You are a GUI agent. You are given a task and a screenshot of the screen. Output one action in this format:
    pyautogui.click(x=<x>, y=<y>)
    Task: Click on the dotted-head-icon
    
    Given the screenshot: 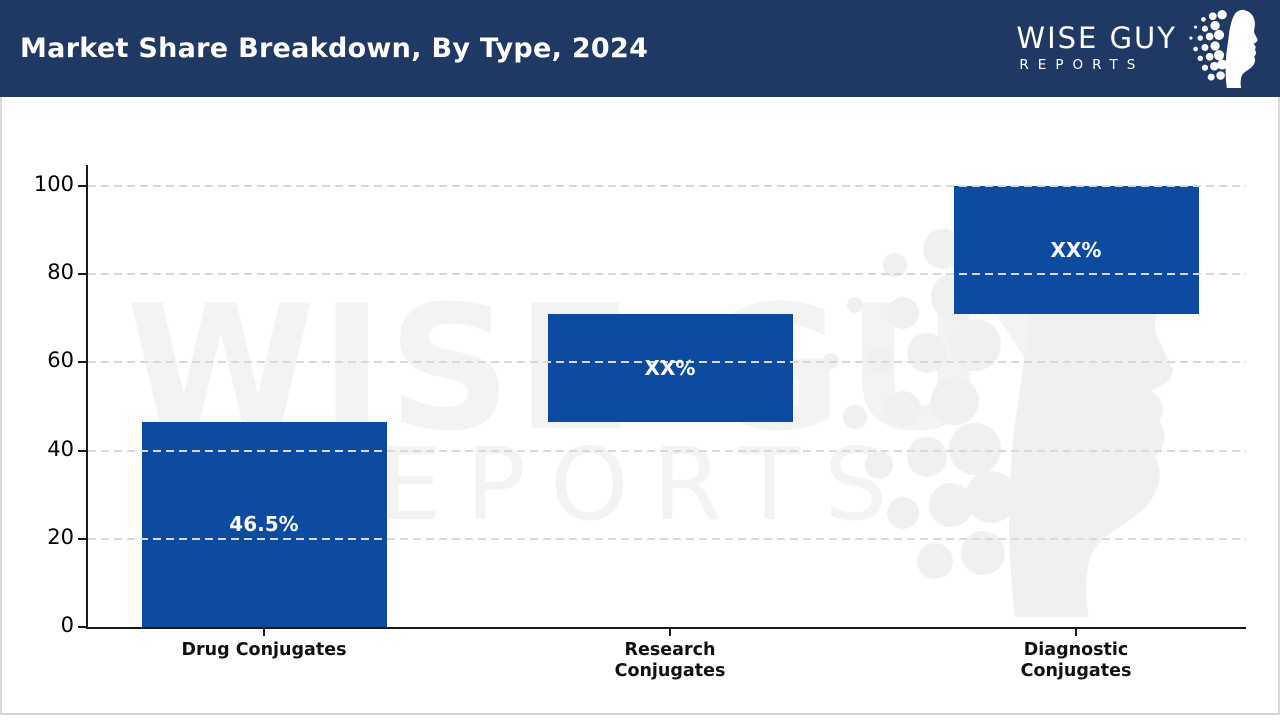 What is the action you would take?
    pyautogui.click(x=1223, y=48)
    